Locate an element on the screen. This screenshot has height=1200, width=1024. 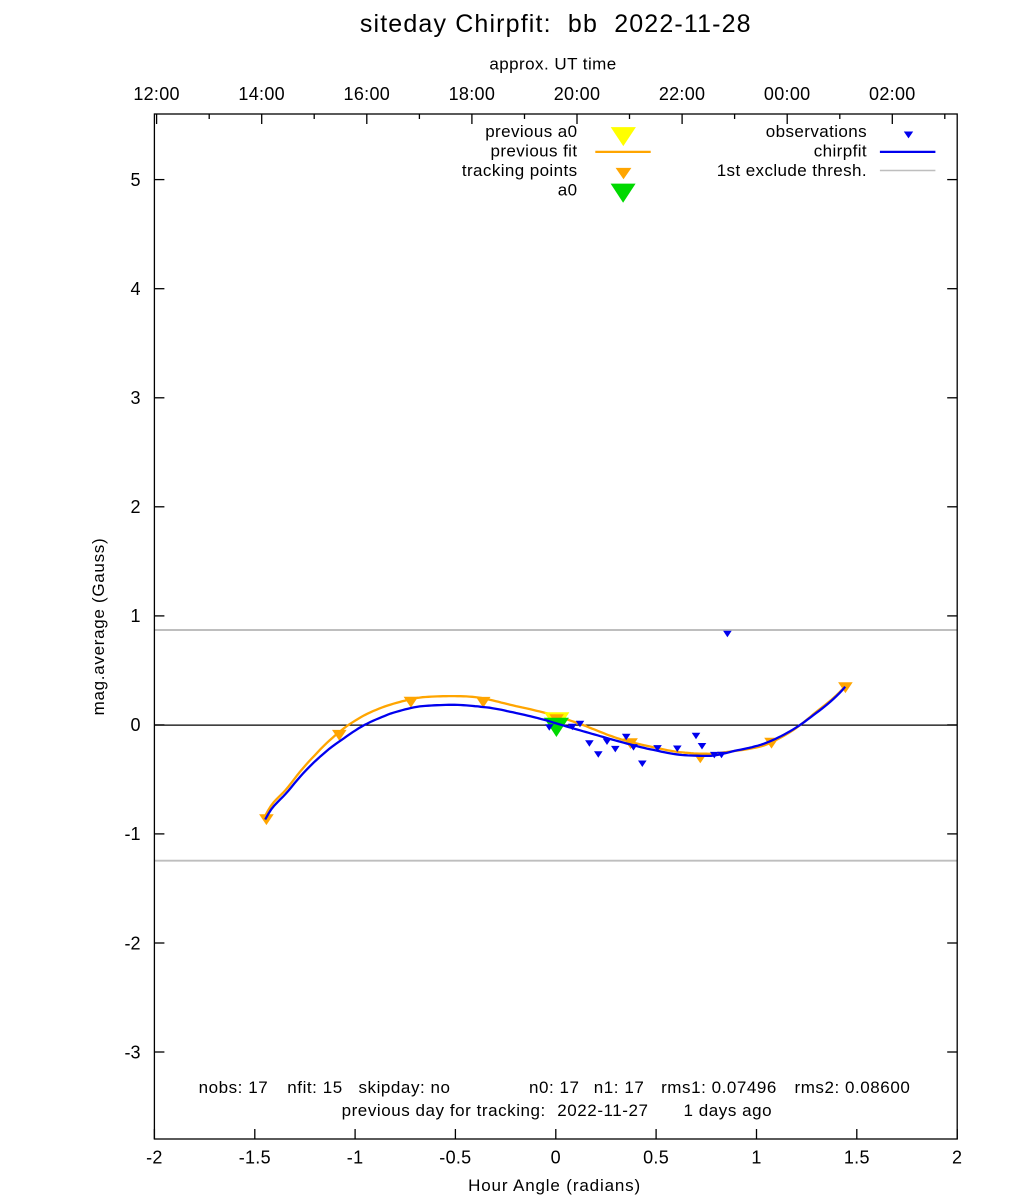
svg-text: tracking points is located at coordinates (520, 170).